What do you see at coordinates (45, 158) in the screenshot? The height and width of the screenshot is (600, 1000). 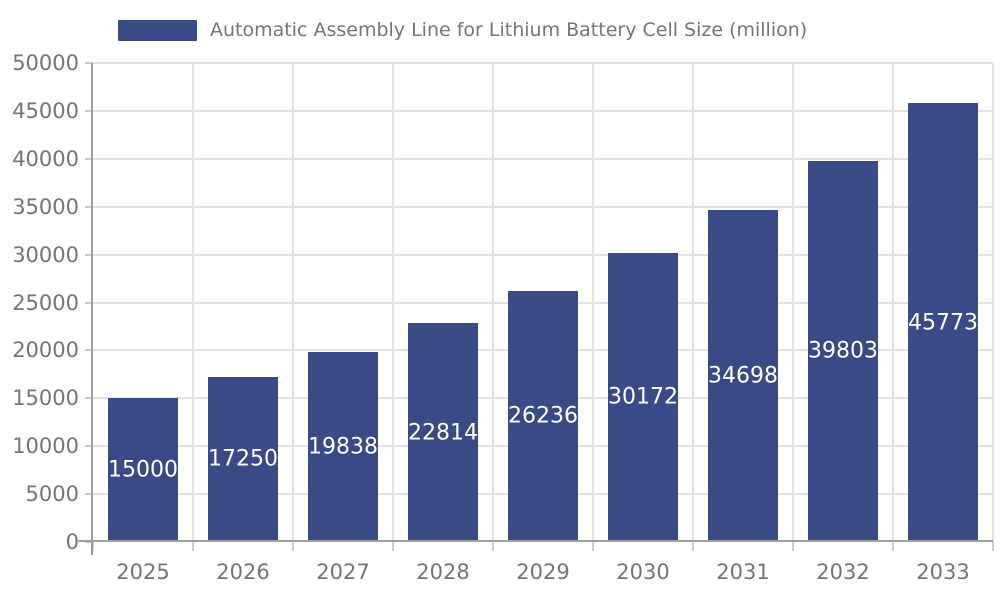 I see `y-axis-label: 40000` at bounding box center [45, 158].